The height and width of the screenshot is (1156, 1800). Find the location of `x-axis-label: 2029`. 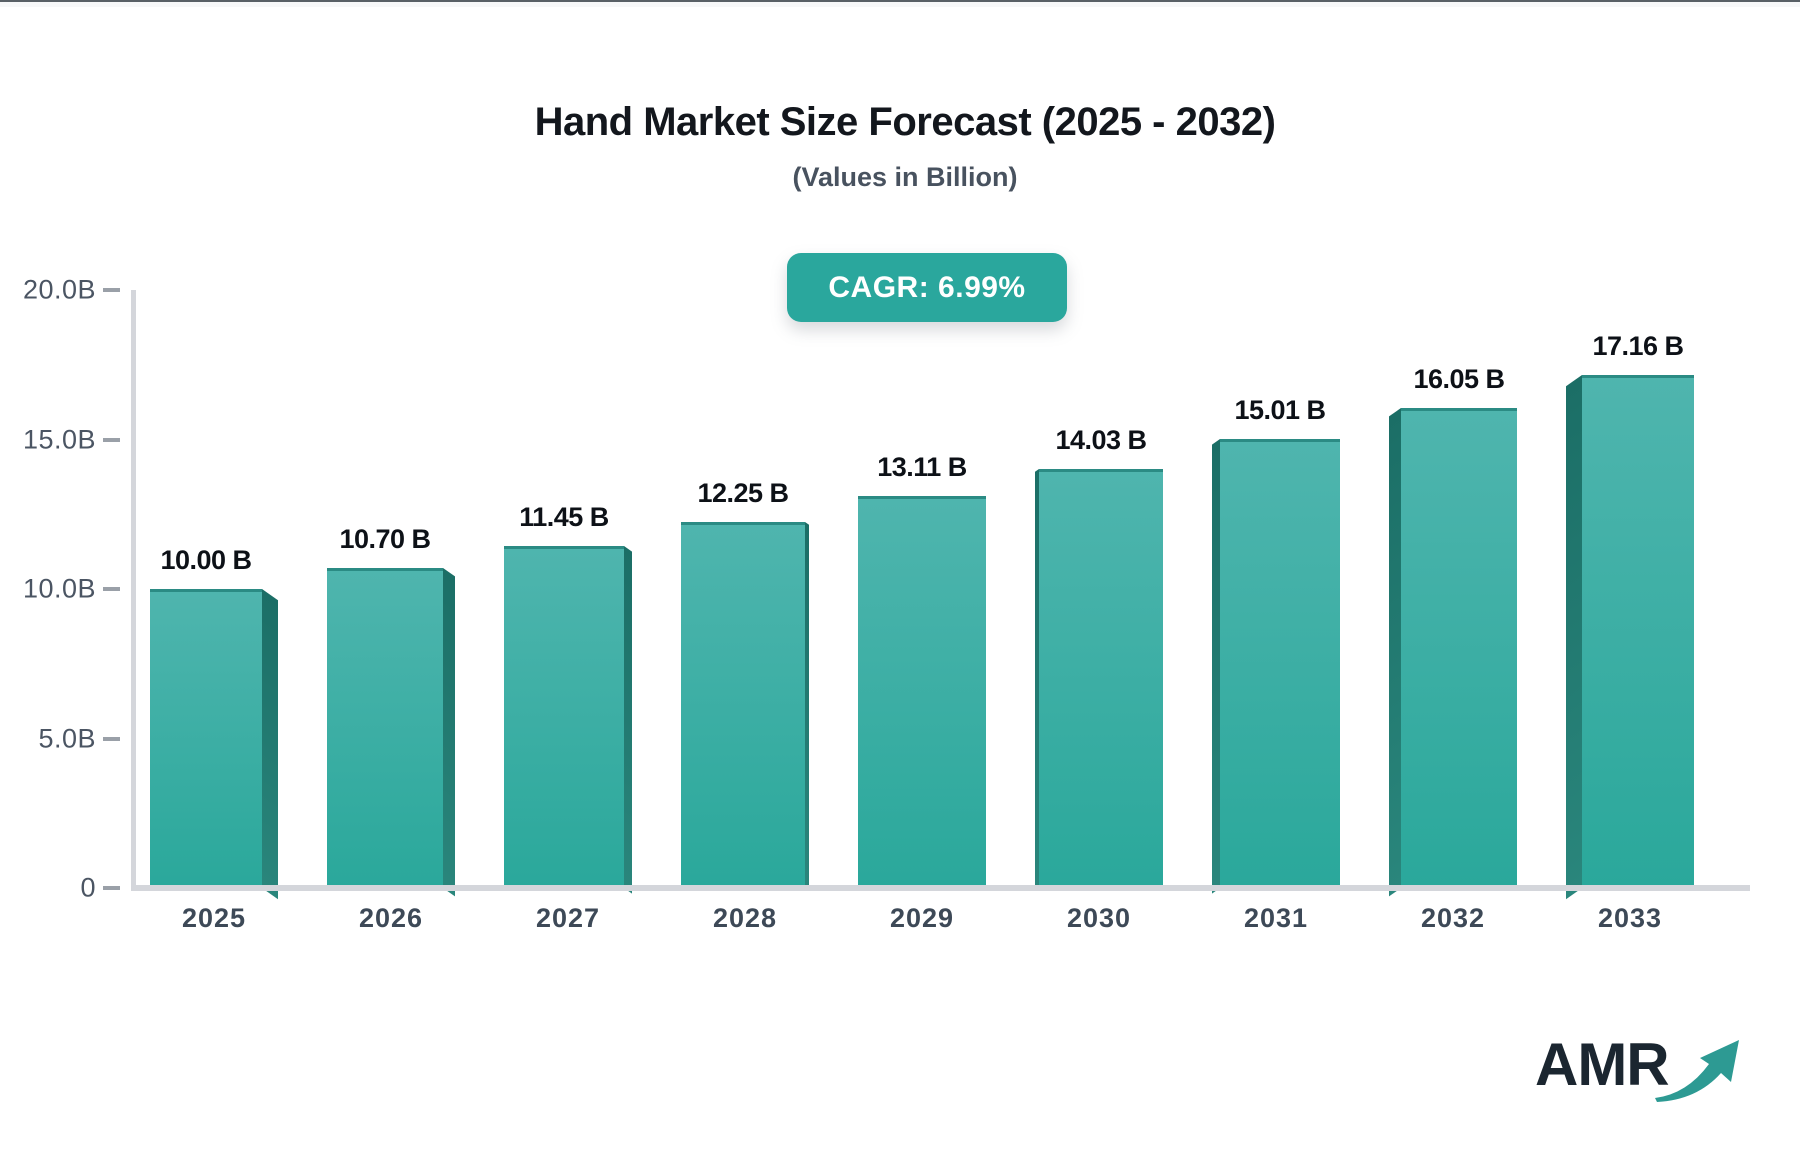

x-axis-label: 2029 is located at coordinates (922, 918).